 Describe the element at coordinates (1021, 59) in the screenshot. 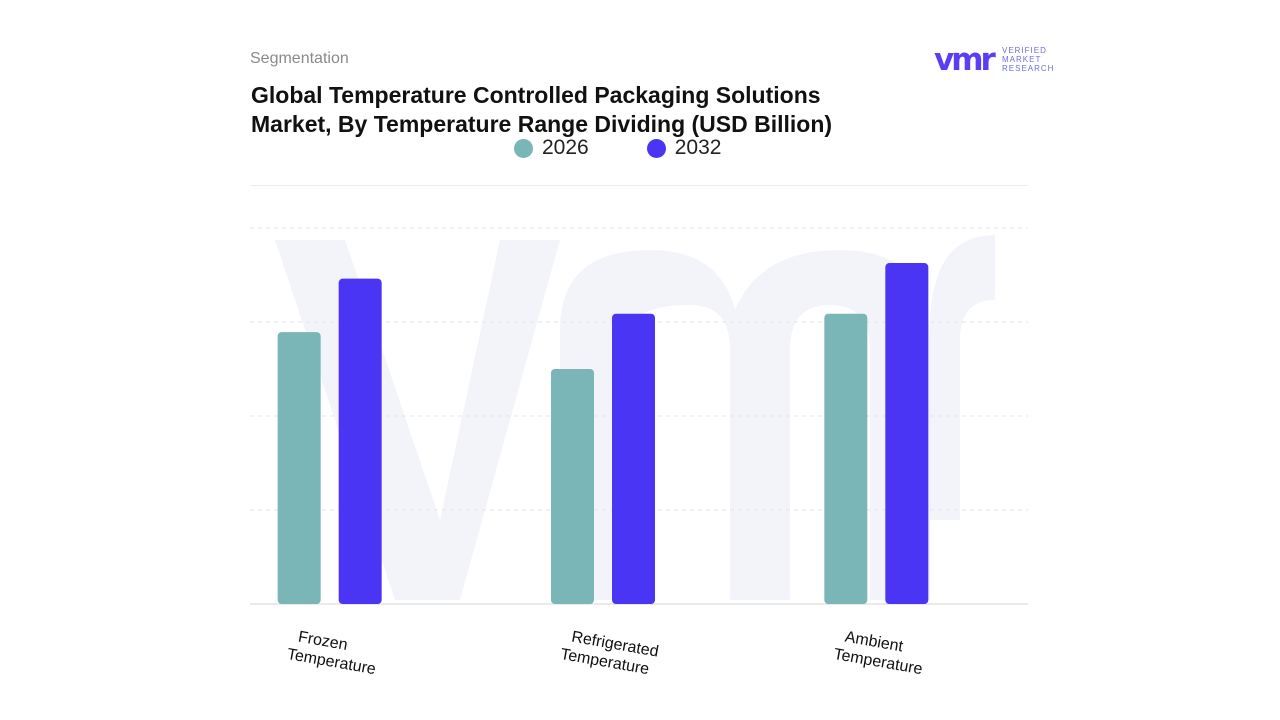

I see `logo-line-market: MARKET` at that location.